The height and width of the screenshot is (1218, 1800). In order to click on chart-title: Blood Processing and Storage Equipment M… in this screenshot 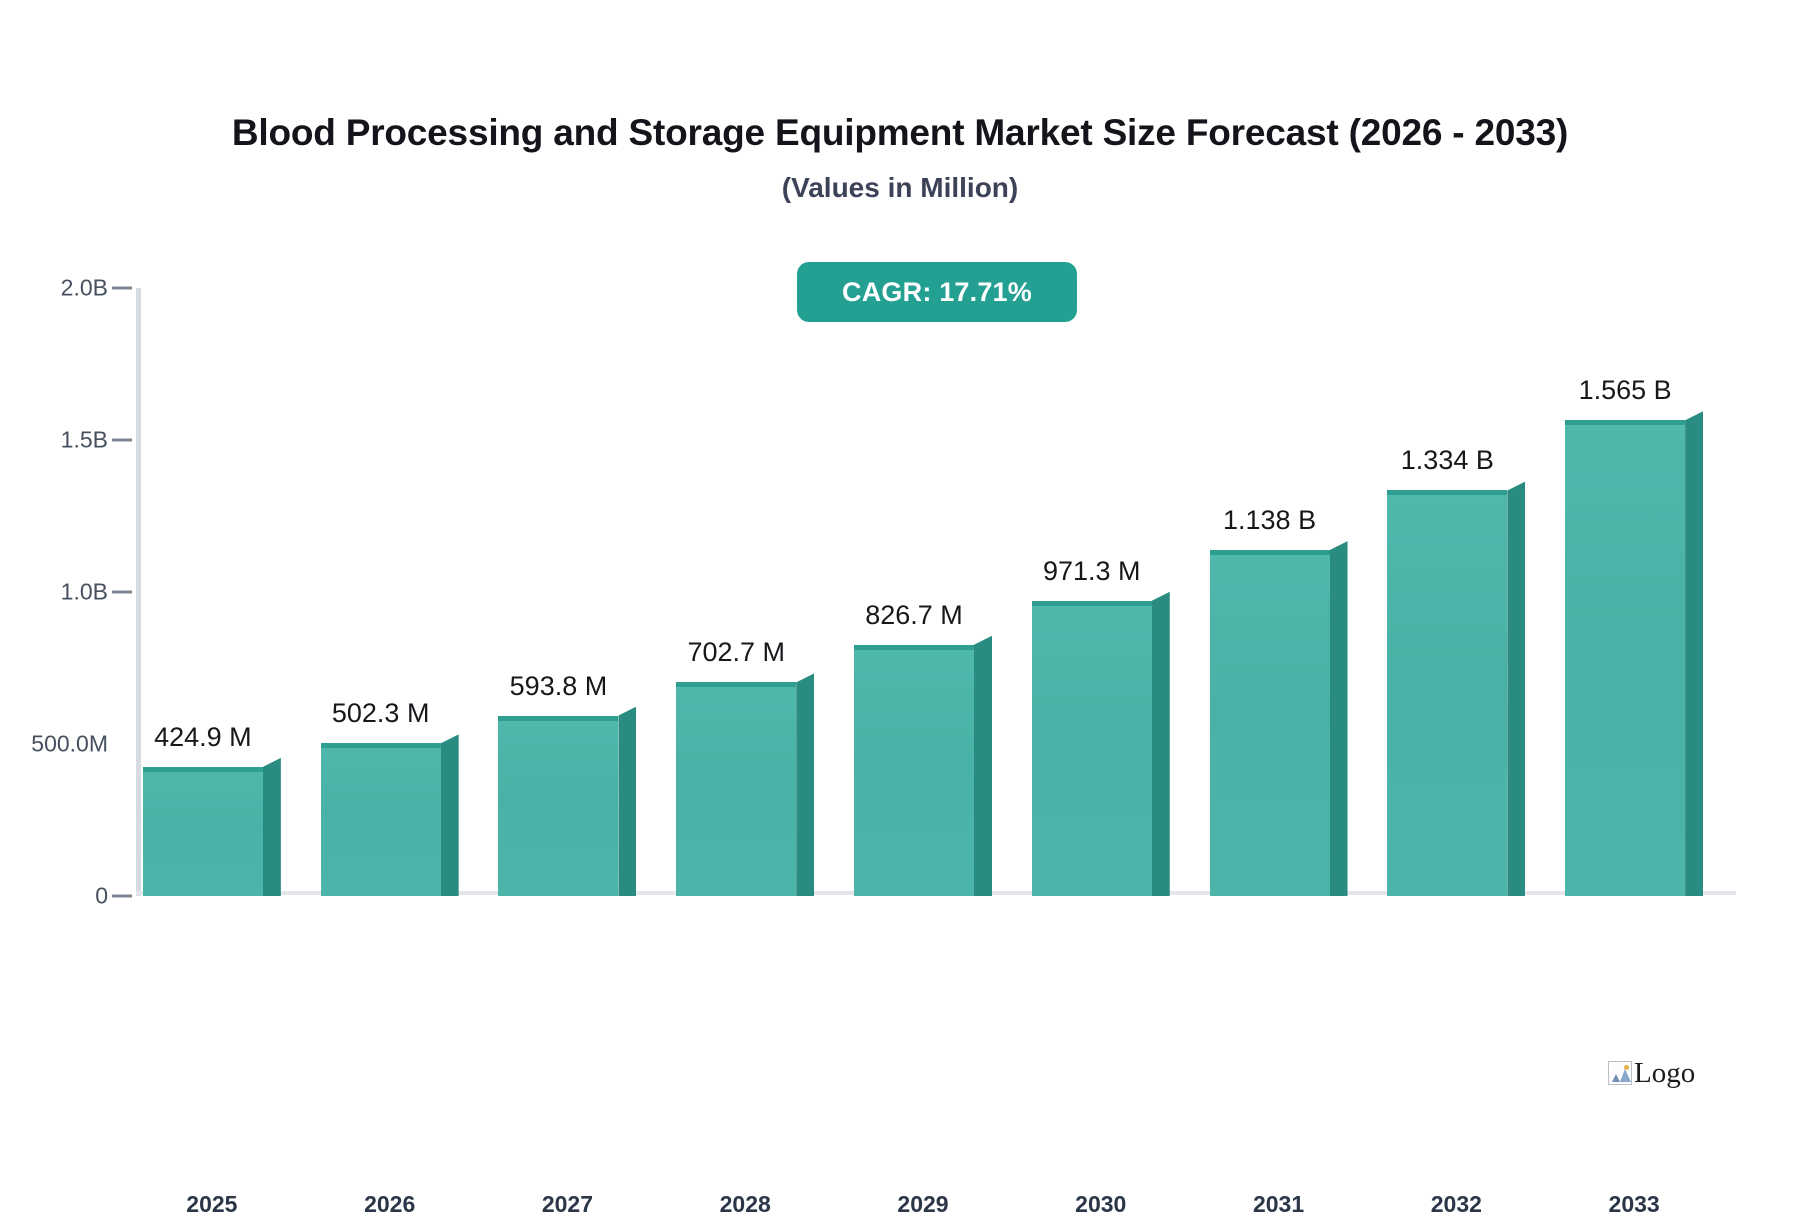, I will do `click(900, 132)`.